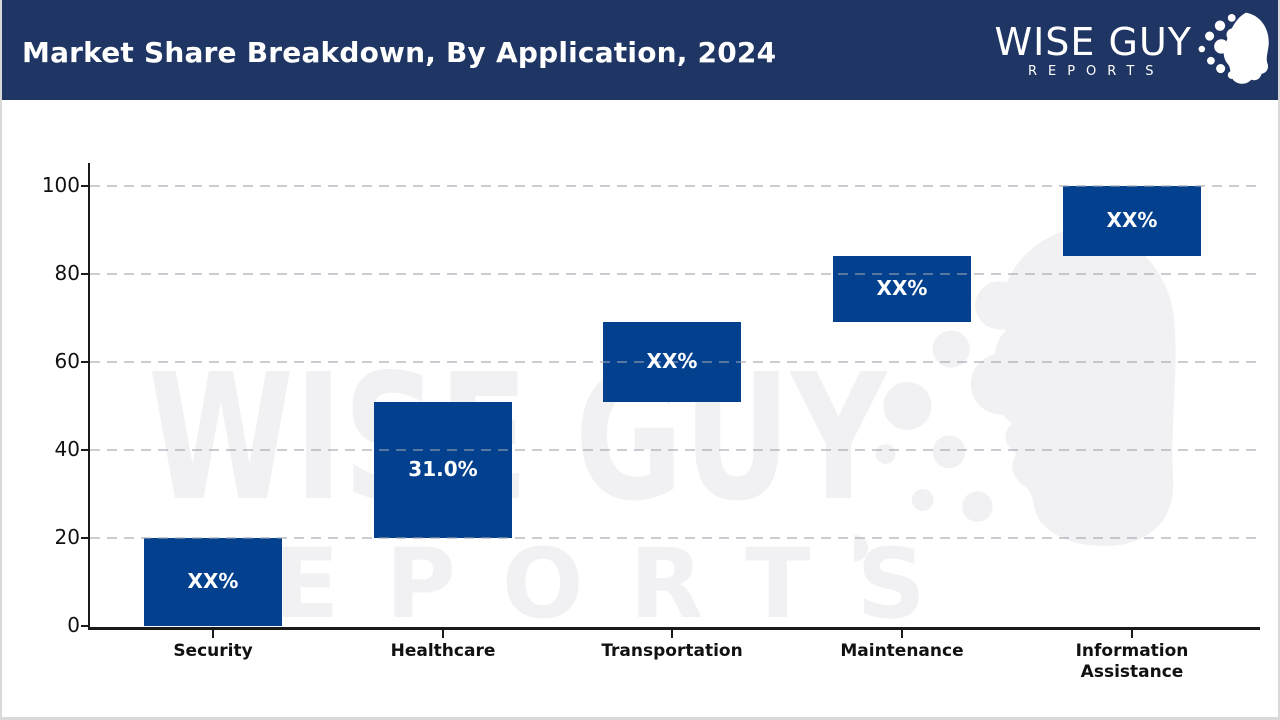 The height and width of the screenshot is (720, 1280). I want to click on bar-label-transportation: XX%, so click(672, 361).